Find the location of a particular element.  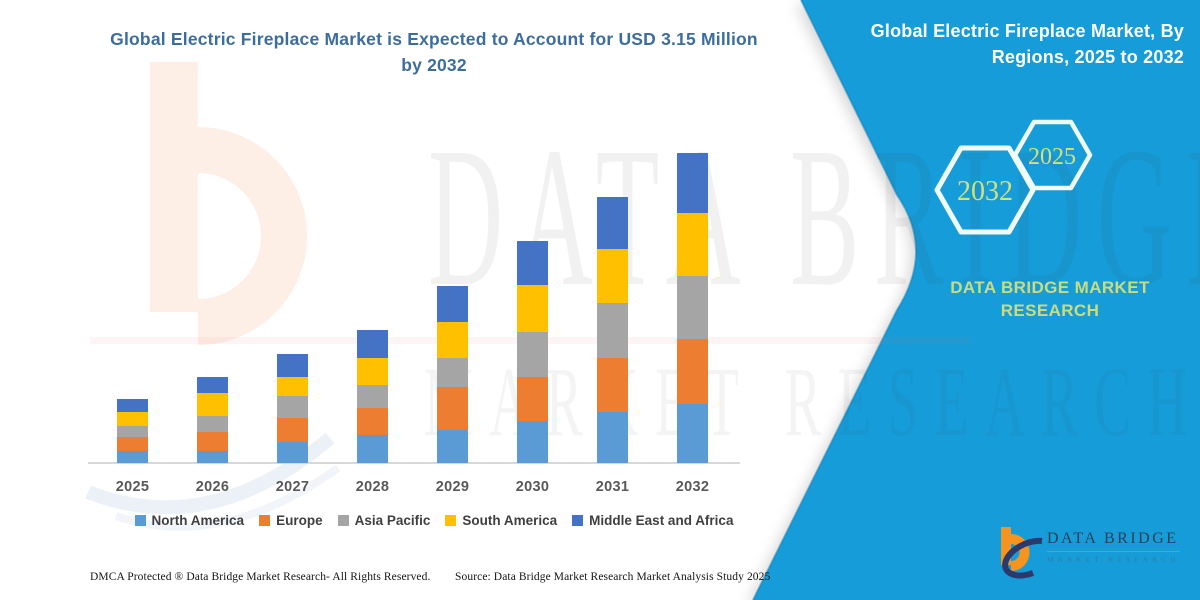

bar-segment-2030-south-america is located at coordinates (532, 308).